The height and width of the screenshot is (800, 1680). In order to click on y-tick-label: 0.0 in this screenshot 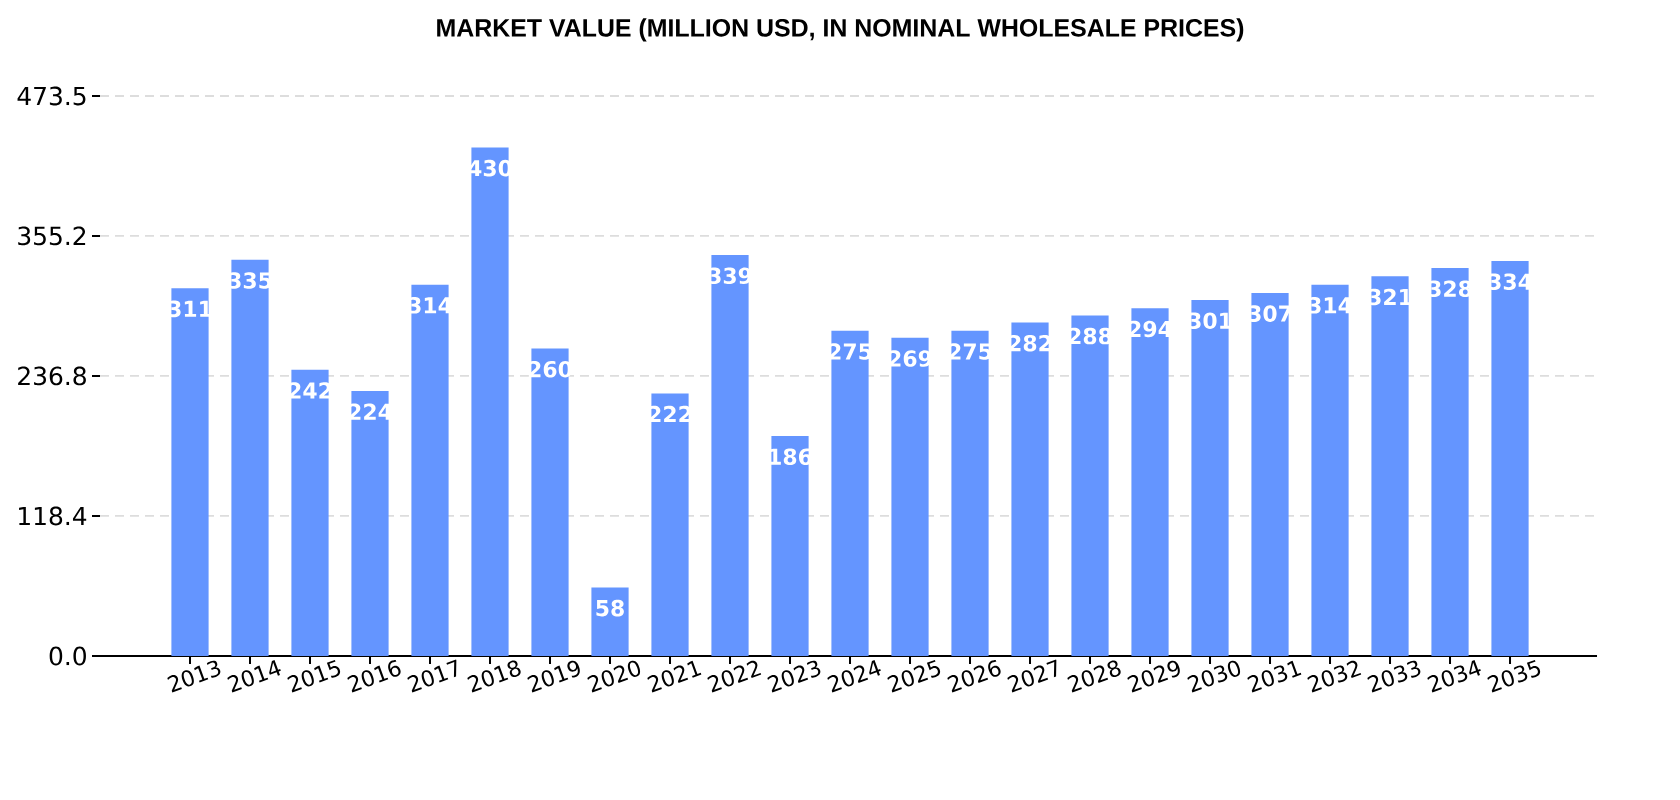, I will do `click(67, 656)`.